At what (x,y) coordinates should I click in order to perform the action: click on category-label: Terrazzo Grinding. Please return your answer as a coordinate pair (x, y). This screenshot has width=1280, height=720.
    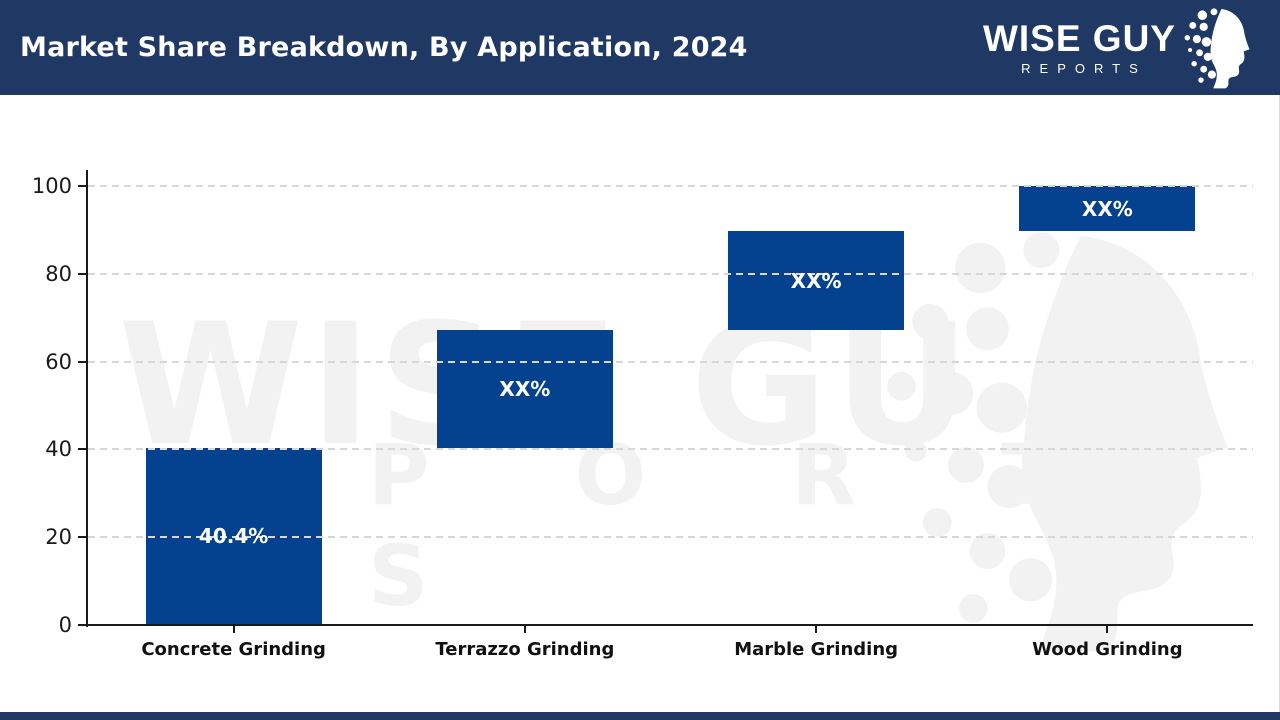
    Looking at the image, I should click on (525, 649).